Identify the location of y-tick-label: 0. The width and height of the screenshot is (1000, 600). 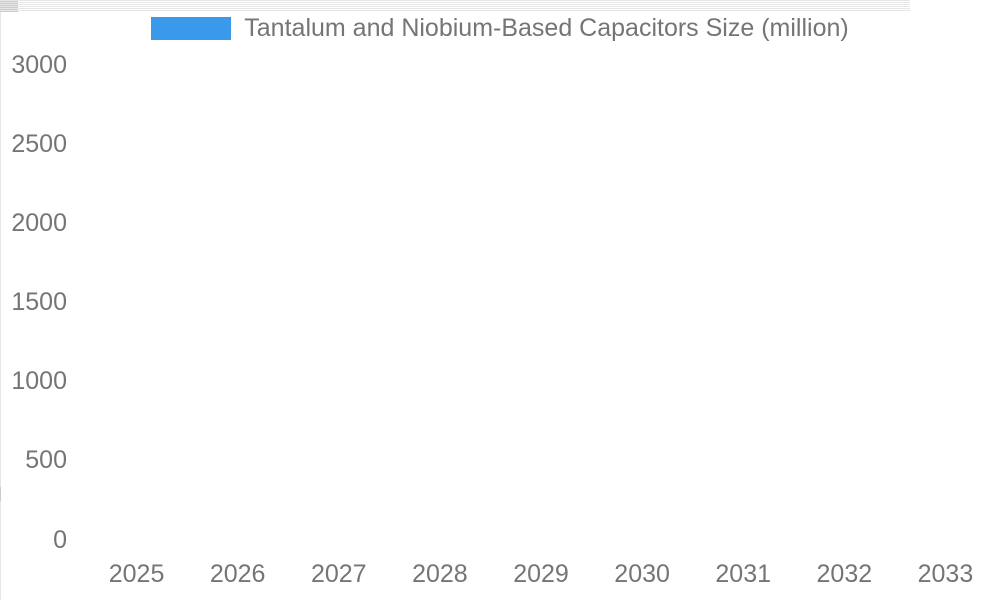
(60, 539).